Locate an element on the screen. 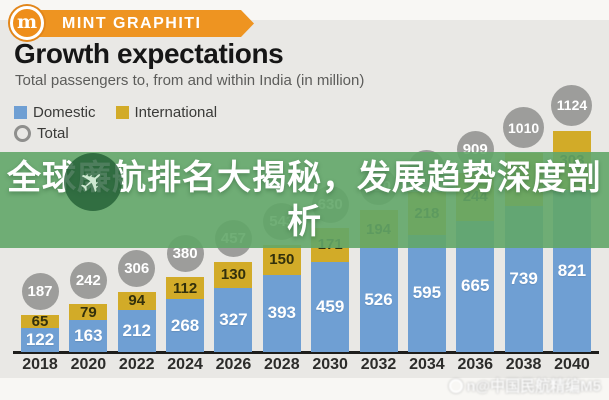 The width and height of the screenshot is (609, 400). domestic-segment: 122 is located at coordinates (40, 339).